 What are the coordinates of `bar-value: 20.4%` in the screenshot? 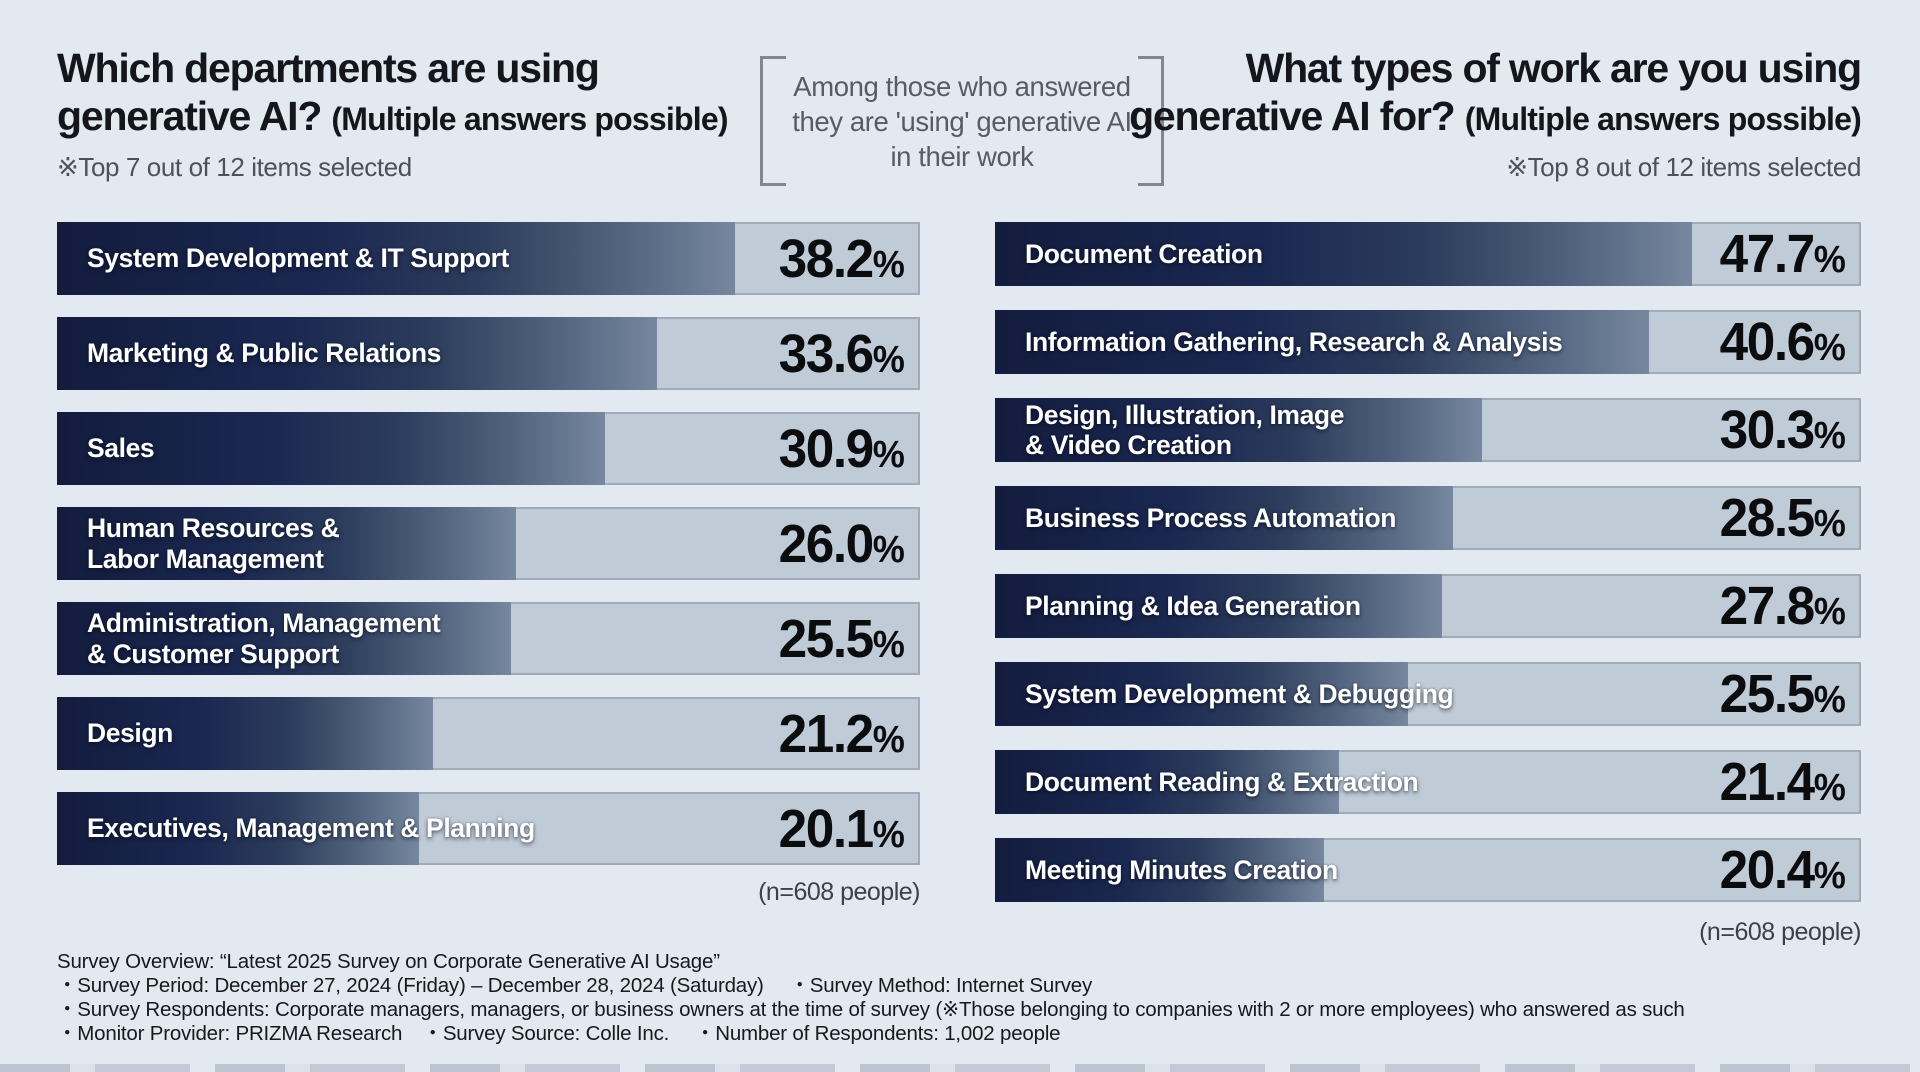 It's located at (1782, 870).